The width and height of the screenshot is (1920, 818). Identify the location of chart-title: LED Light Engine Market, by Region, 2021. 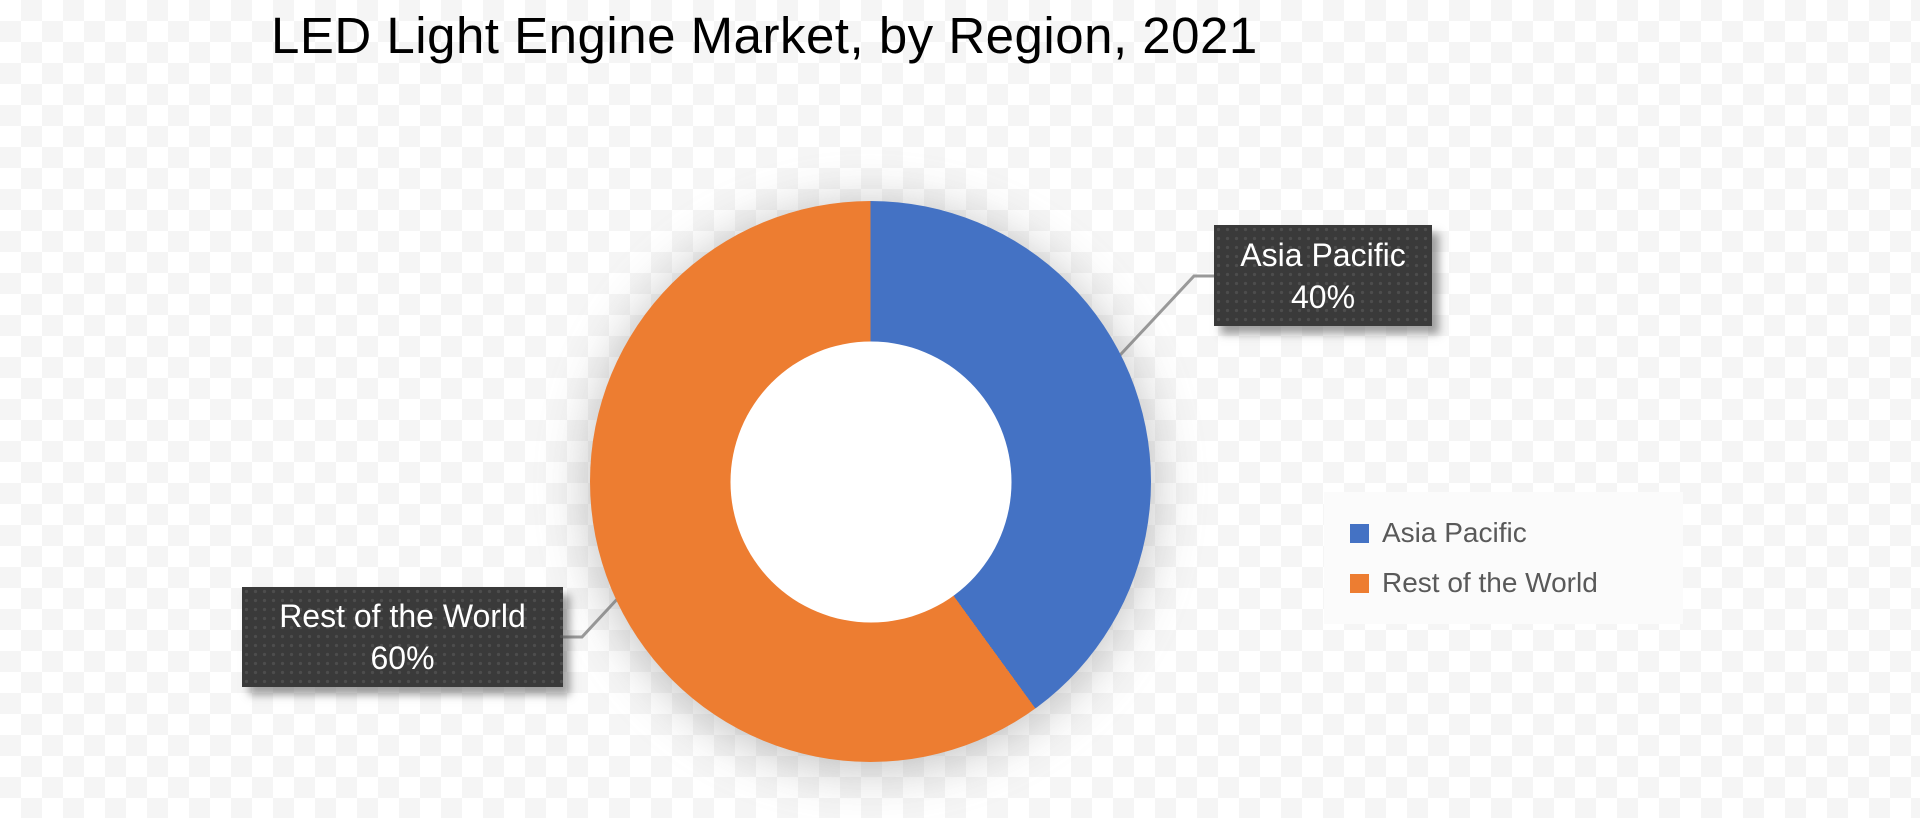
(764, 35).